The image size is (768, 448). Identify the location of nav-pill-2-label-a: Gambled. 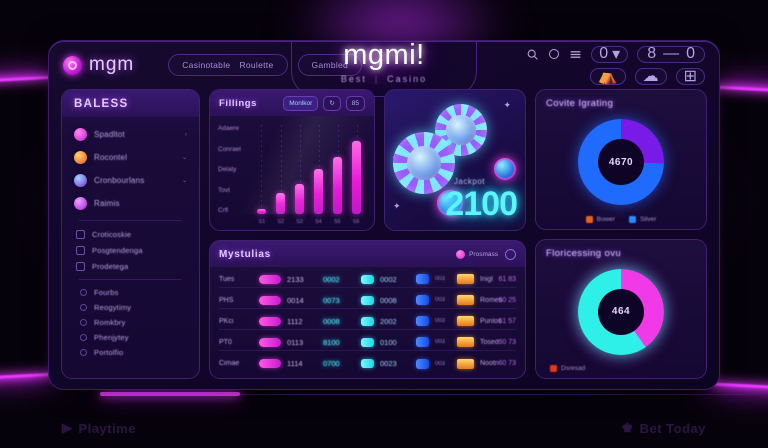
(330, 65).